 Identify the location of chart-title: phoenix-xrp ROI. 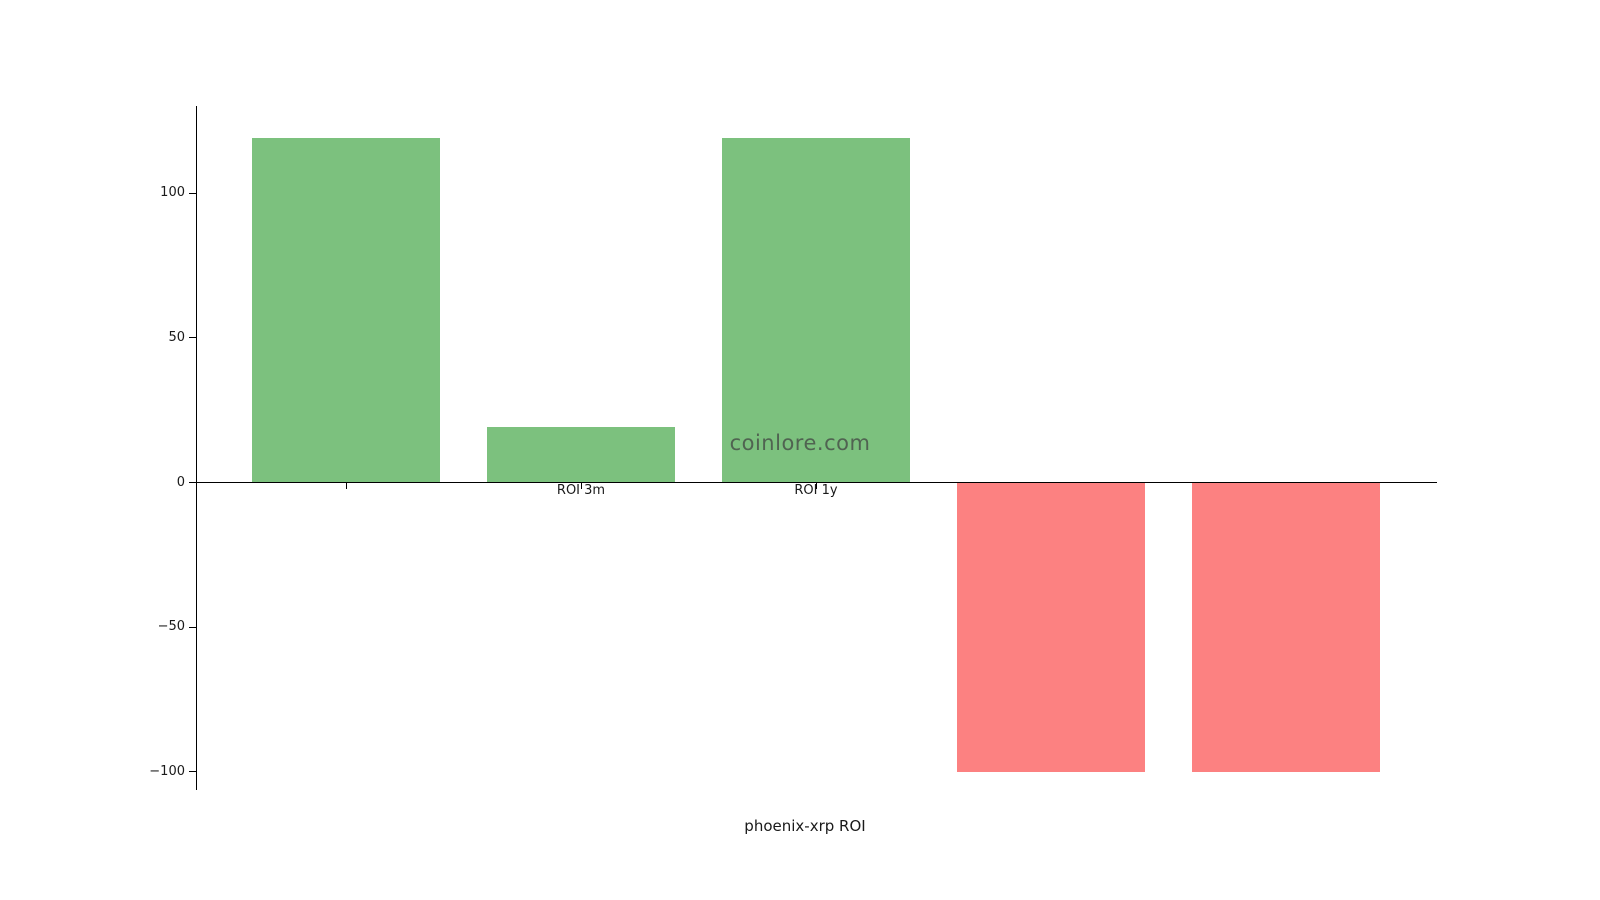
(805, 826).